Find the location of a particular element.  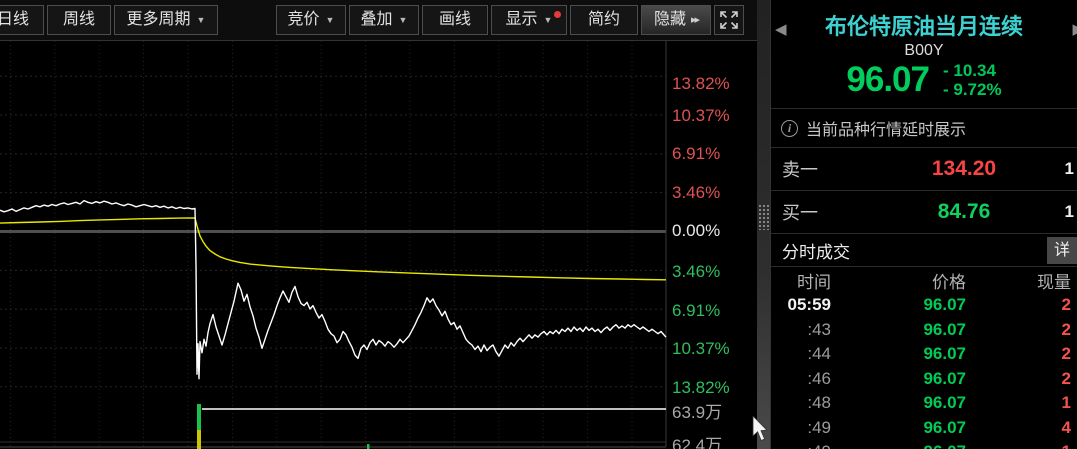

daily-line-button: 日线 is located at coordinates (22, 20).